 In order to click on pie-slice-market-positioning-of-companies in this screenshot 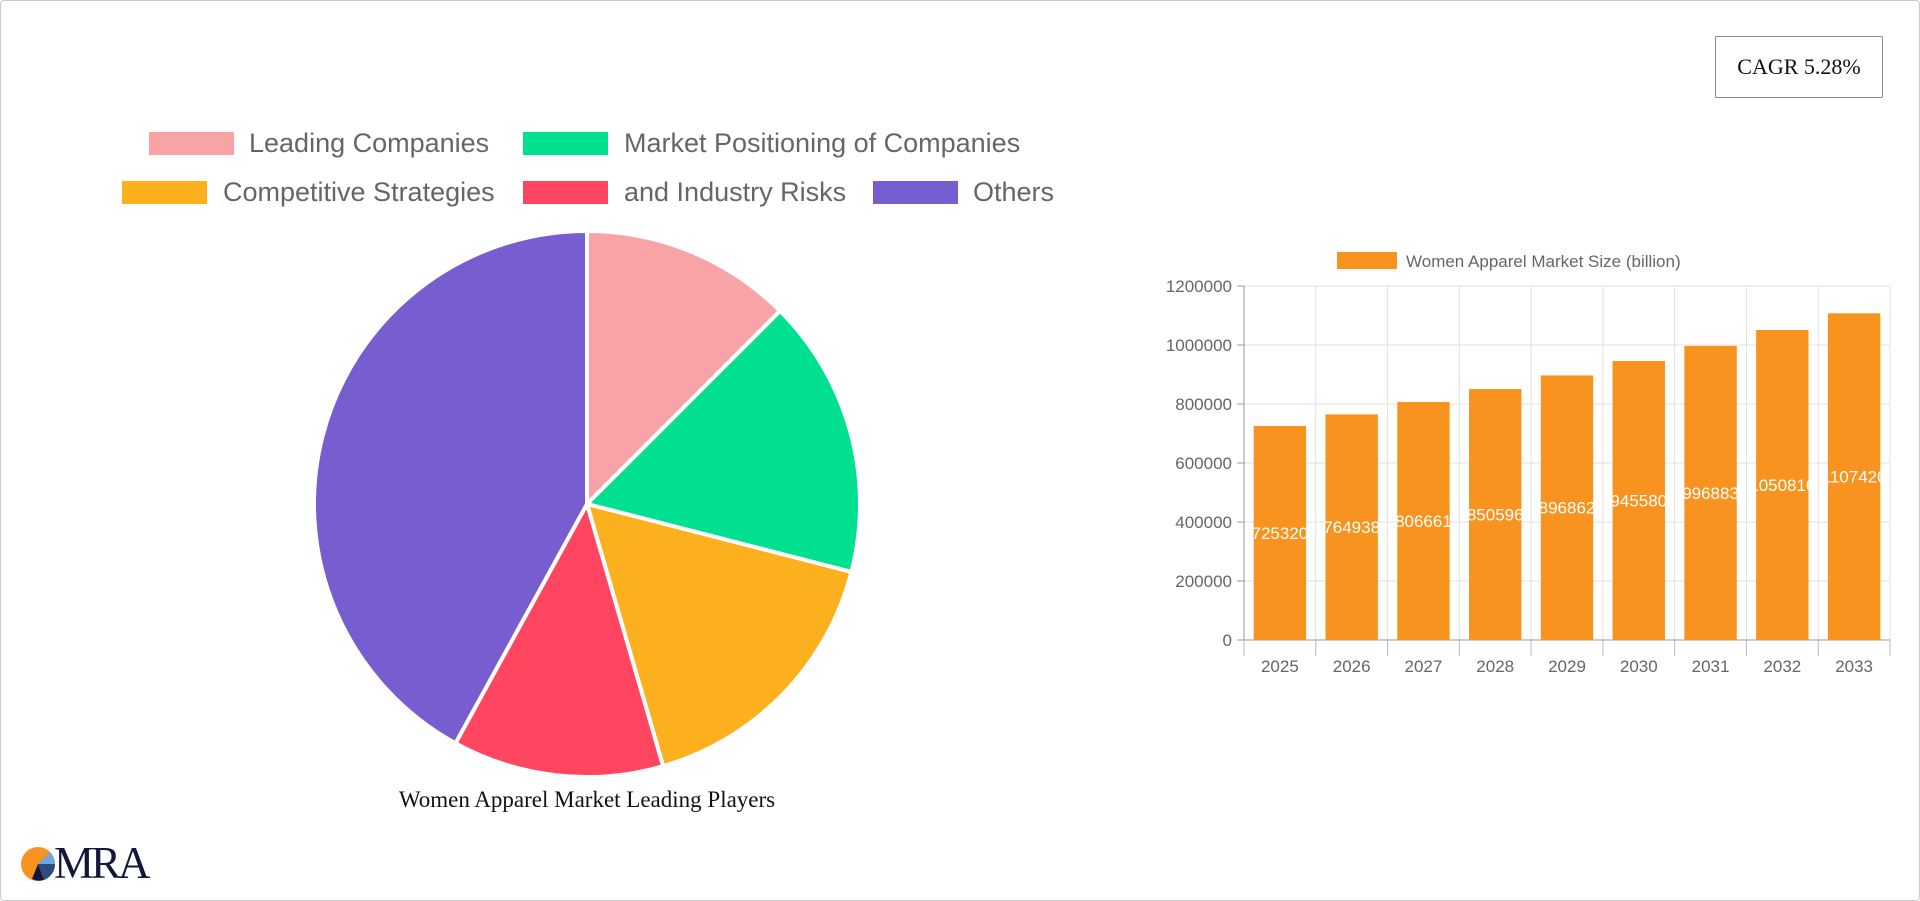, I will do `click(722, 441)`.